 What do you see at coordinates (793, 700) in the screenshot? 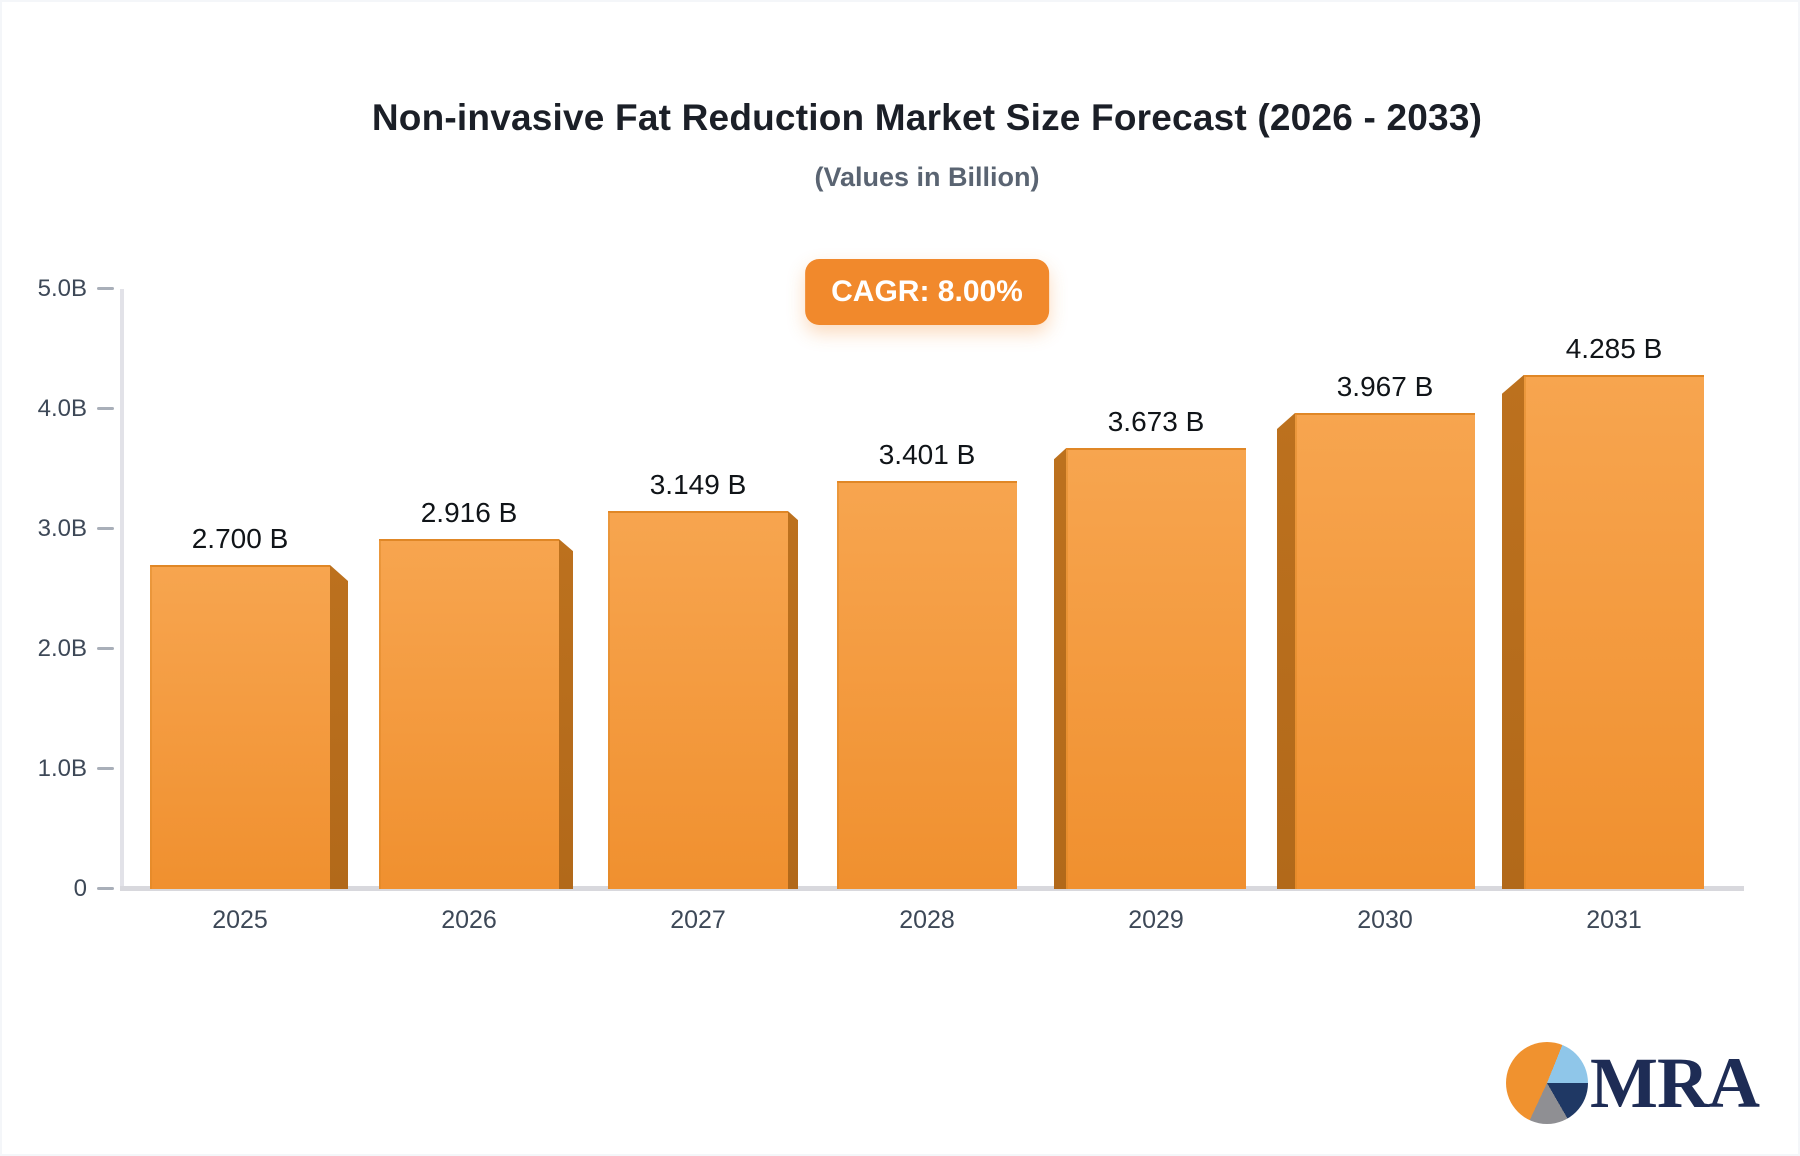
I see `bar-3d-side-2027` at bounding box center [793, 700].